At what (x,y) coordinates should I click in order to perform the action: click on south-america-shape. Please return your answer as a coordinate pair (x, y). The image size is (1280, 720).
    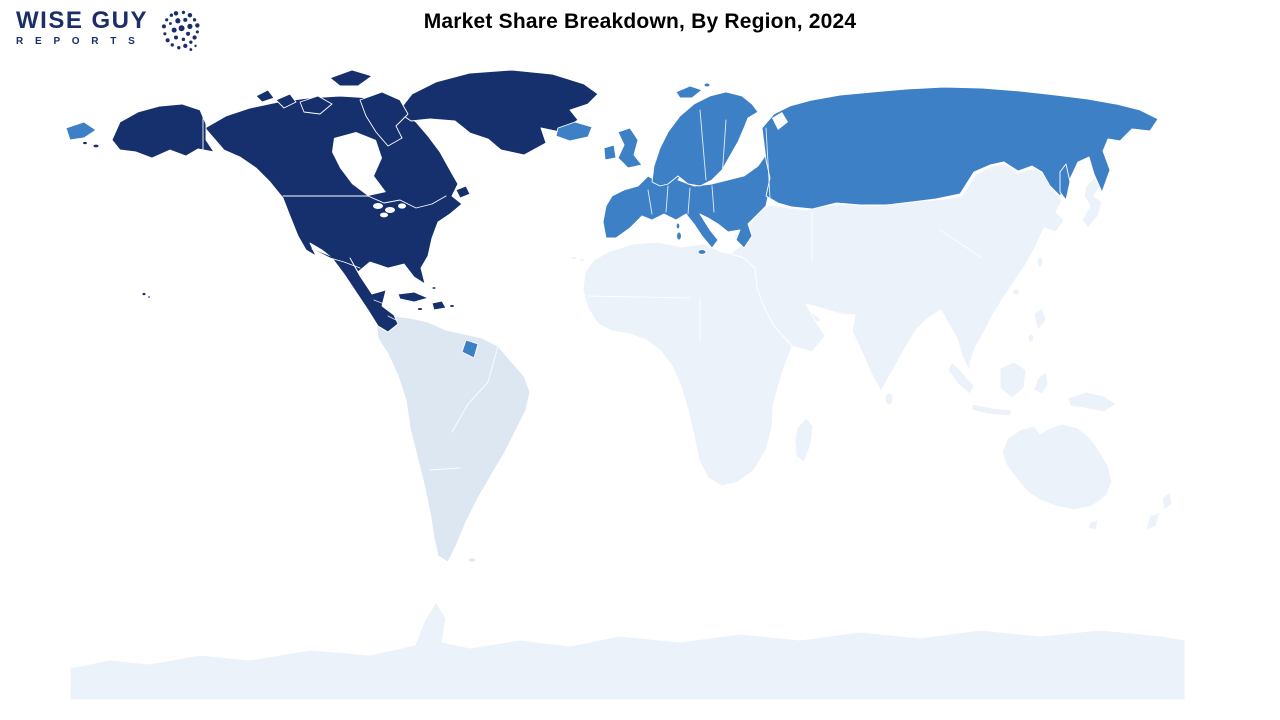
    Looking at the image, I should click on (453, 439).